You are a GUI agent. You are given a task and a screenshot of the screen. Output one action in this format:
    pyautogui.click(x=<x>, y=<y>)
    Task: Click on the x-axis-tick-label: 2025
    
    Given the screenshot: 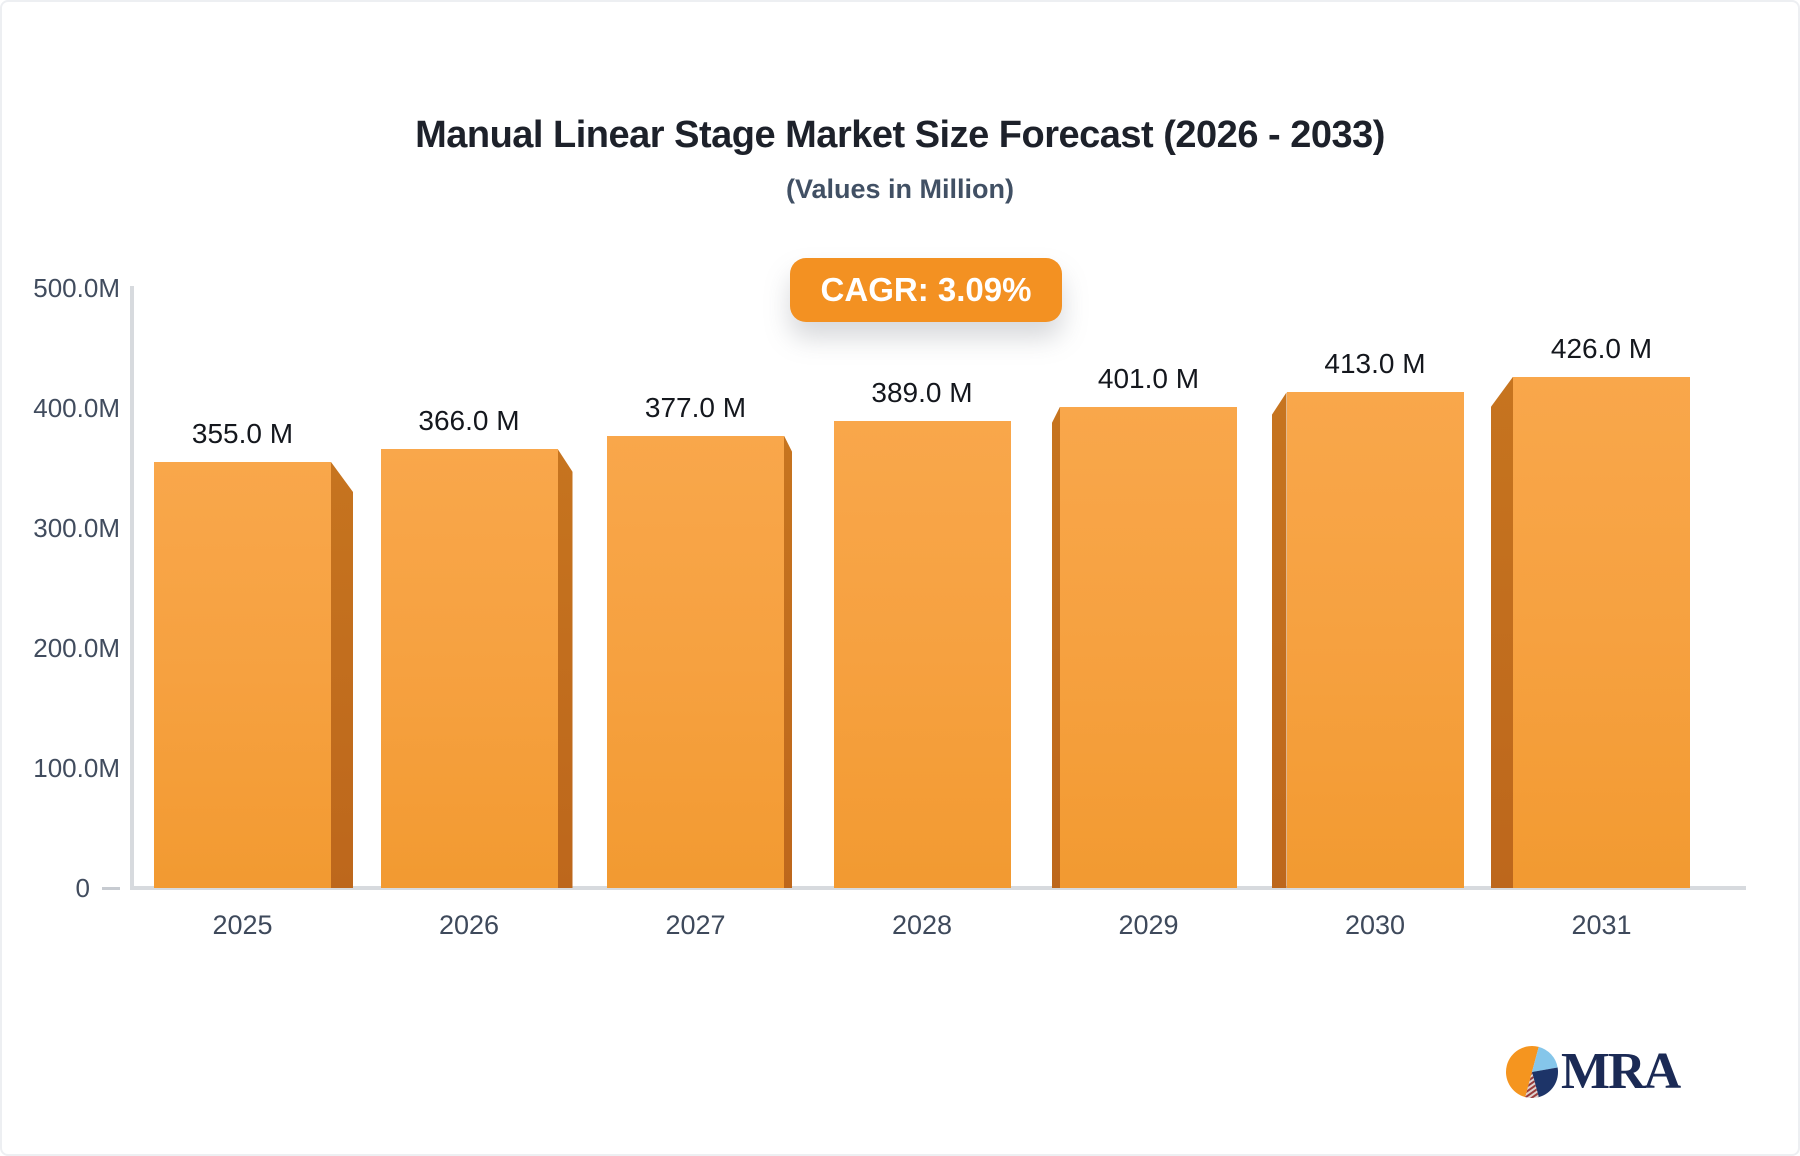 What is the action you would take?
    pyautogui.click(x=242, y=925)
    